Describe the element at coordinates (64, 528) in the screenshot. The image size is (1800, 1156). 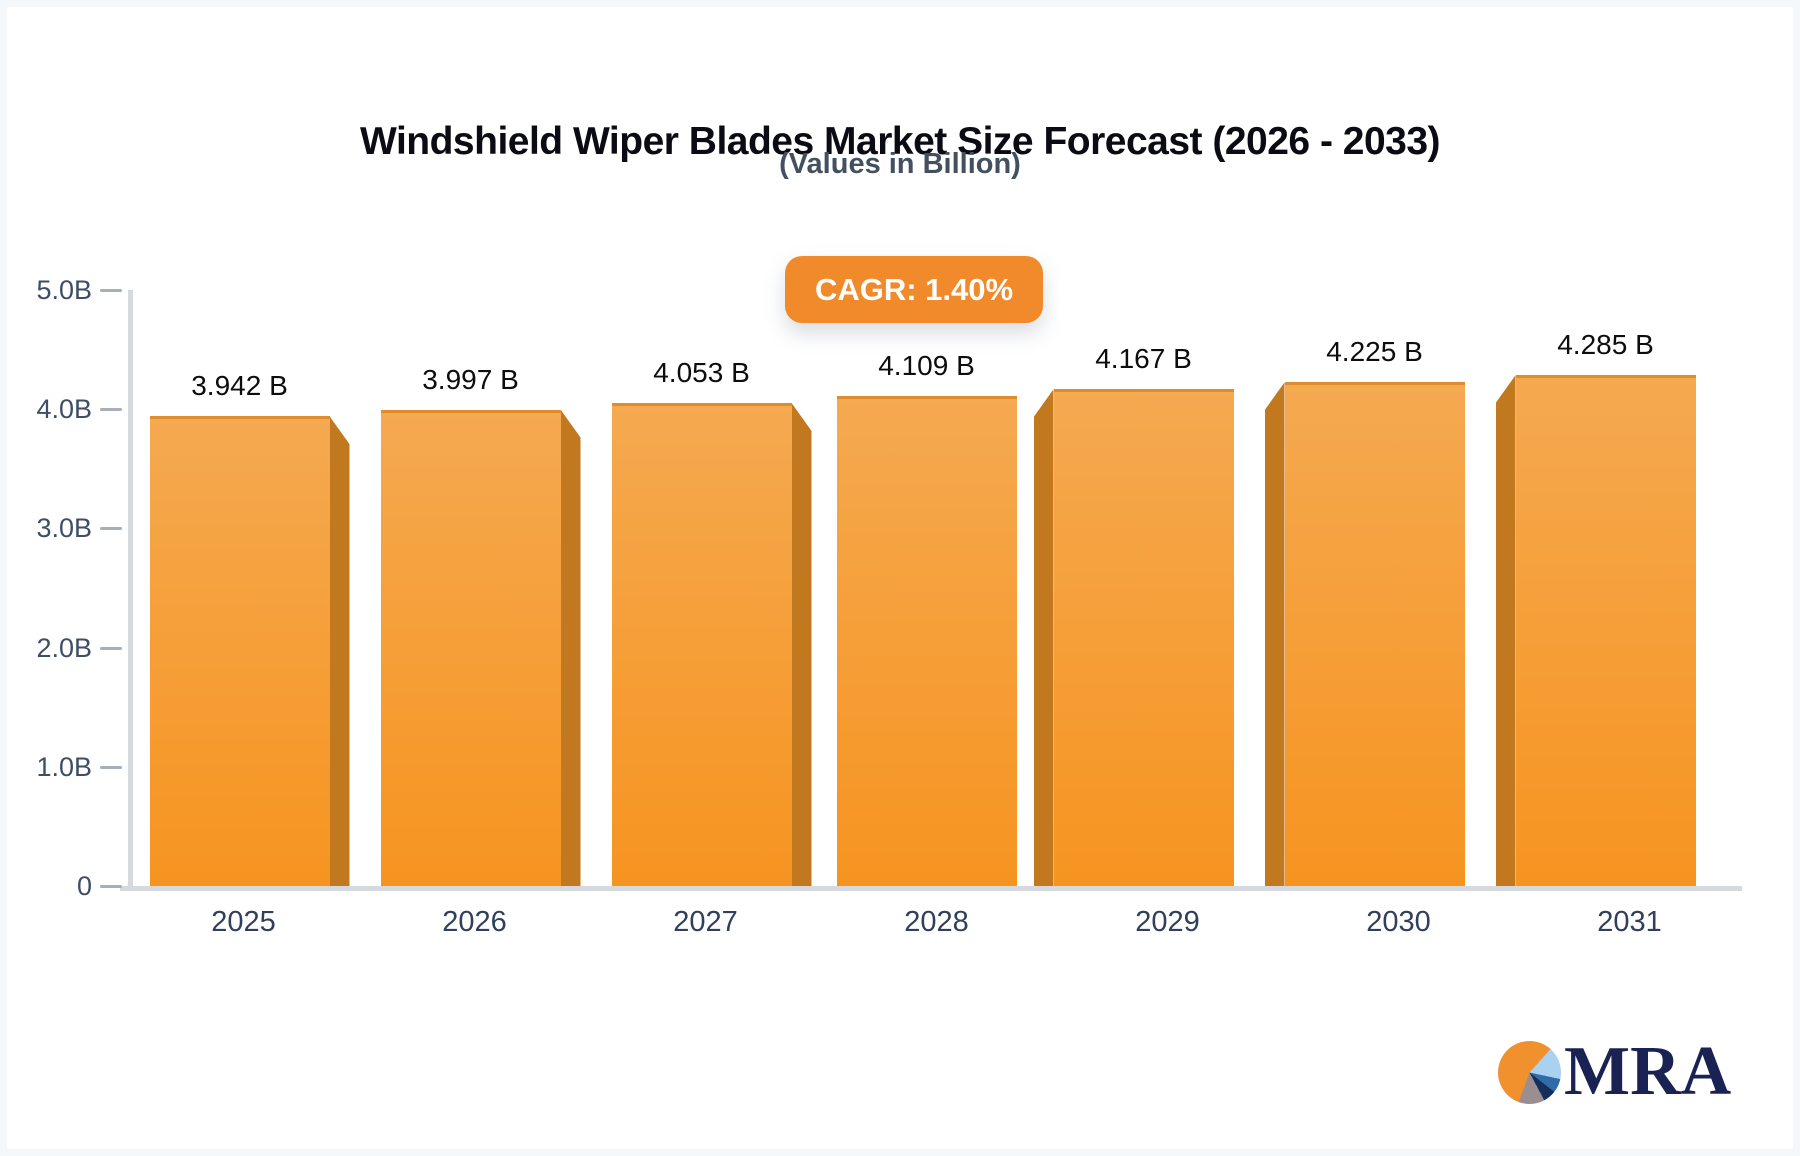
I see `y-axis-tick-label: 3.0B` at that location.